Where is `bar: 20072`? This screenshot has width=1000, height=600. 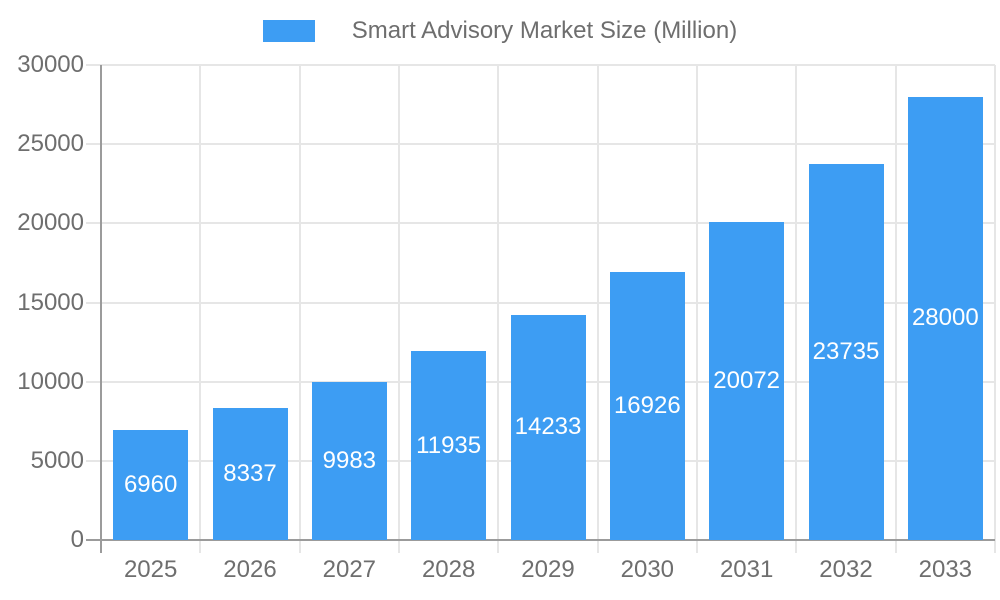
bar: 20072 is located at coordinates (747, 381).